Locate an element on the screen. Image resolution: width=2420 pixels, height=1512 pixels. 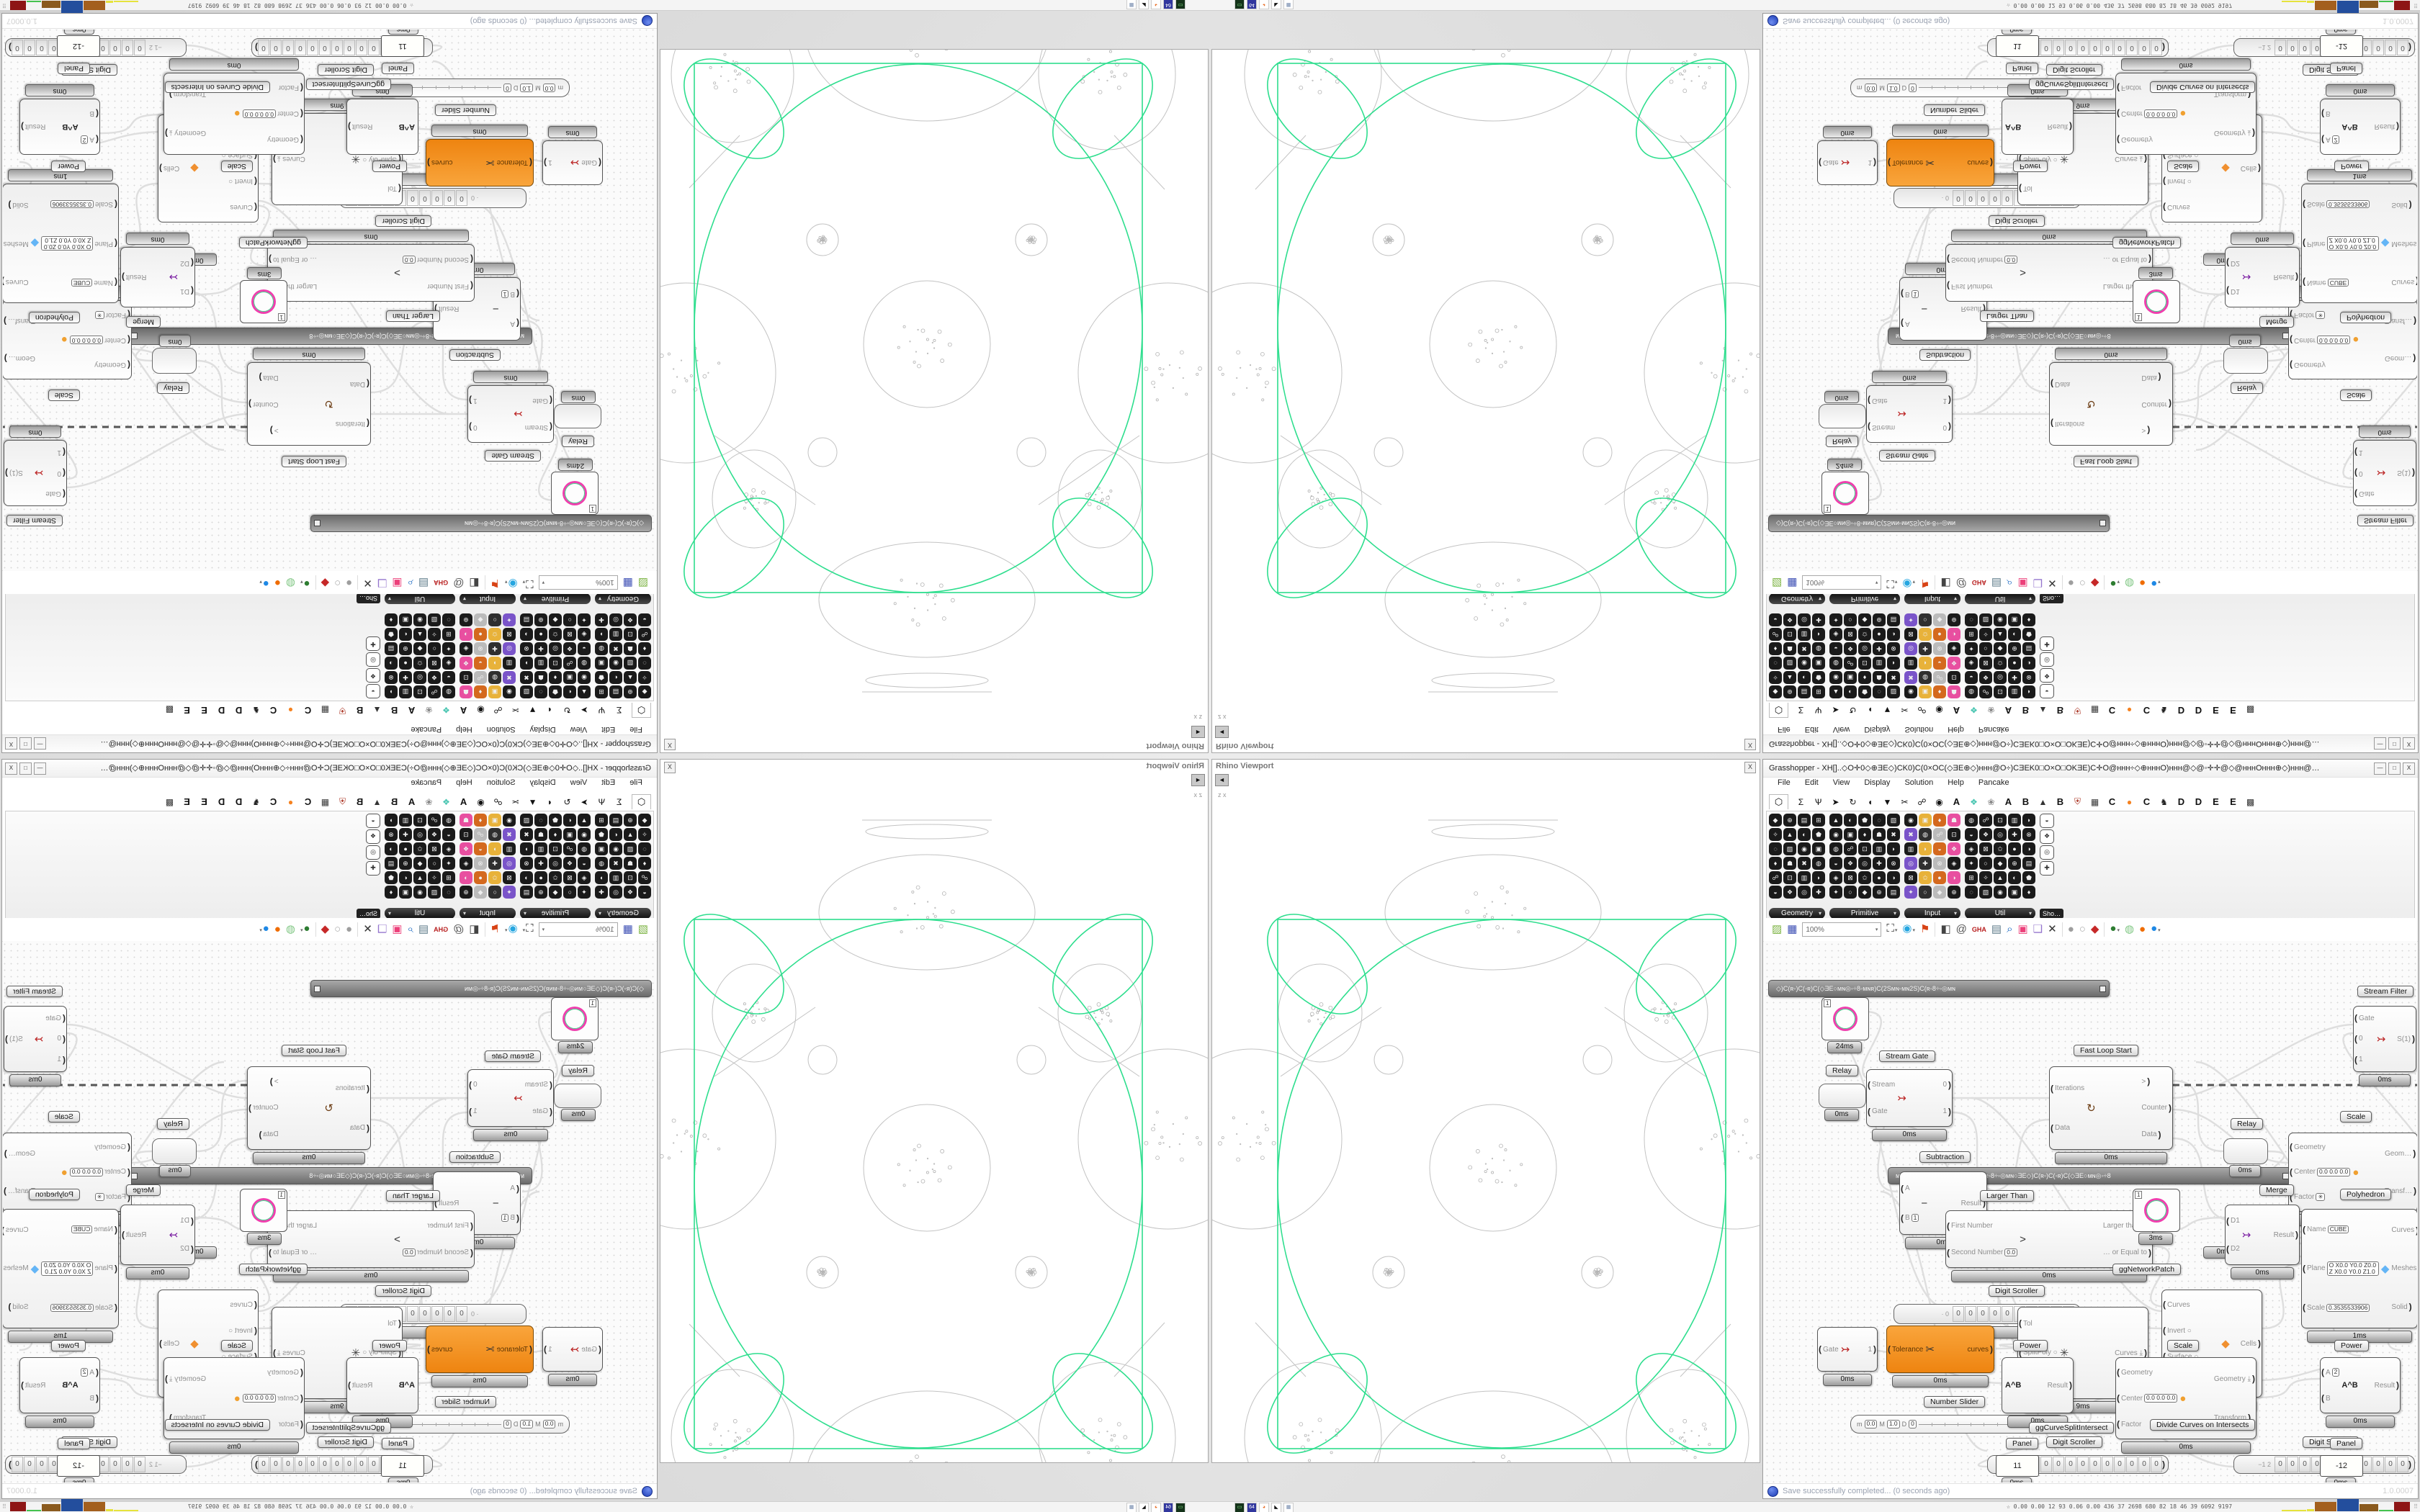
palette-tab: B is located at coordinates (2026, 801).